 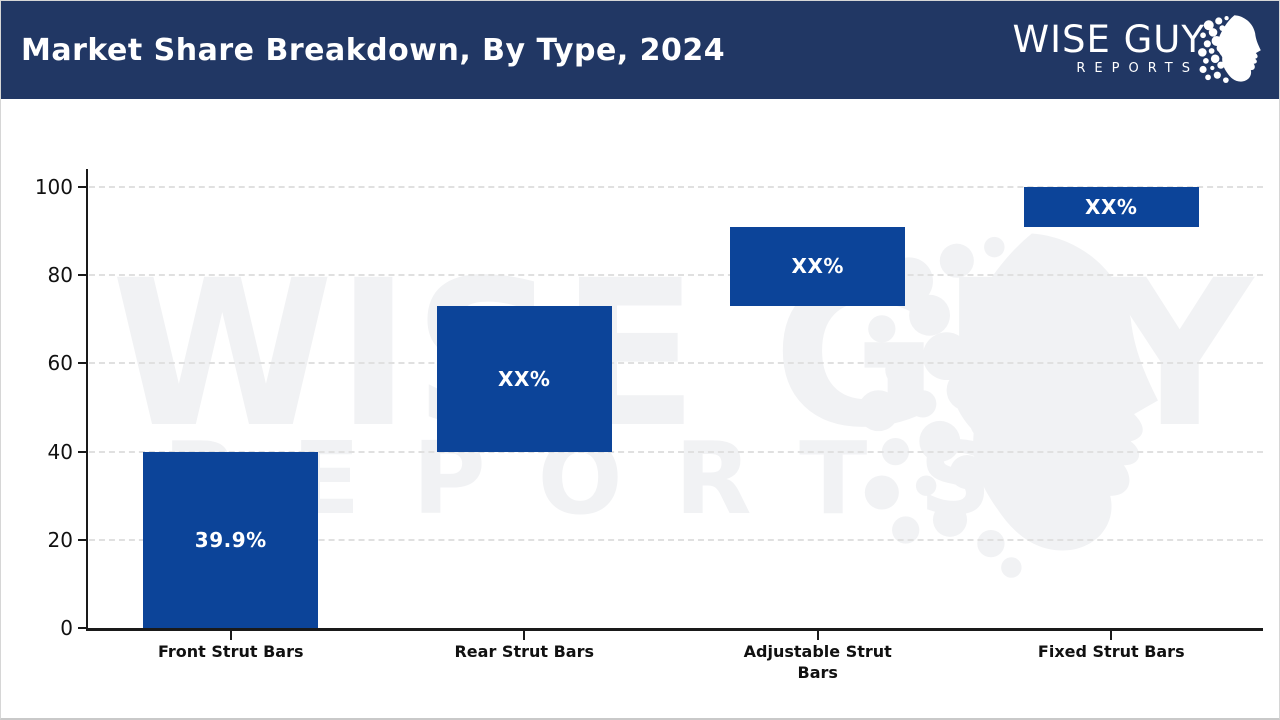 I want to click on brand-face-icon, so click(x=1229, y=49).